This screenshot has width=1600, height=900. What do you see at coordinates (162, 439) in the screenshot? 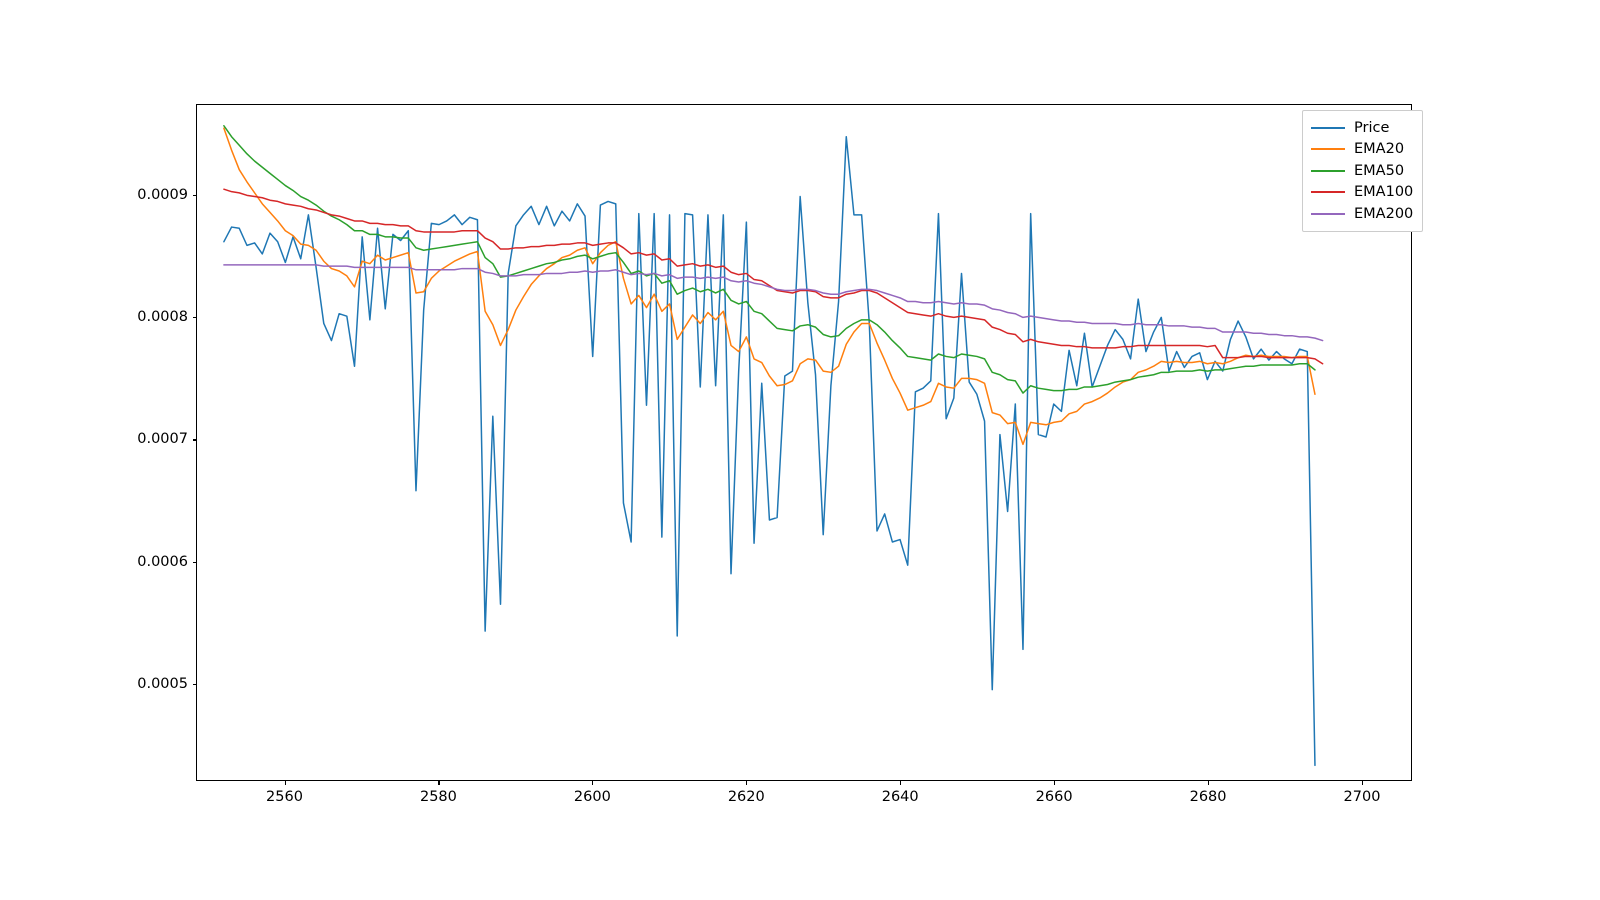
I see `y-tick-label: 0.0007` at bounding box center [162, 439].